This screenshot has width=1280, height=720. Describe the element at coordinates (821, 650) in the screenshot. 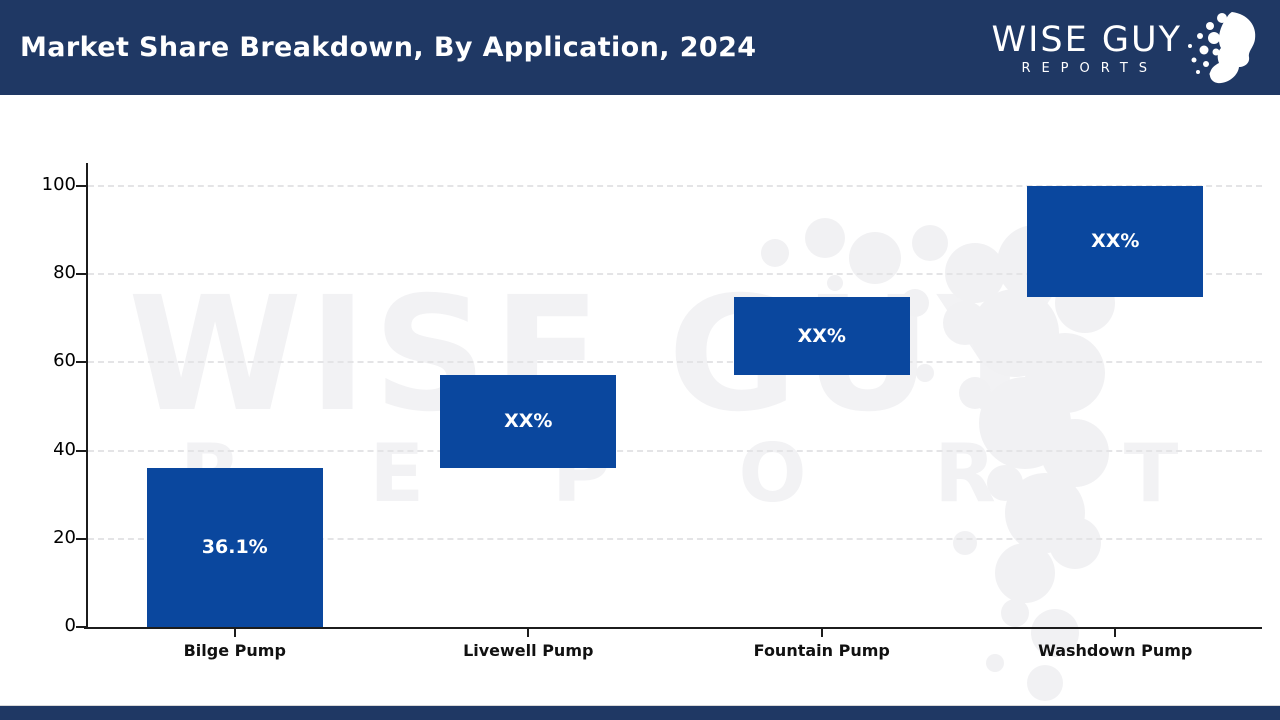

I see `x-category-label-fountain-pump: Fountain Pump` at that location.